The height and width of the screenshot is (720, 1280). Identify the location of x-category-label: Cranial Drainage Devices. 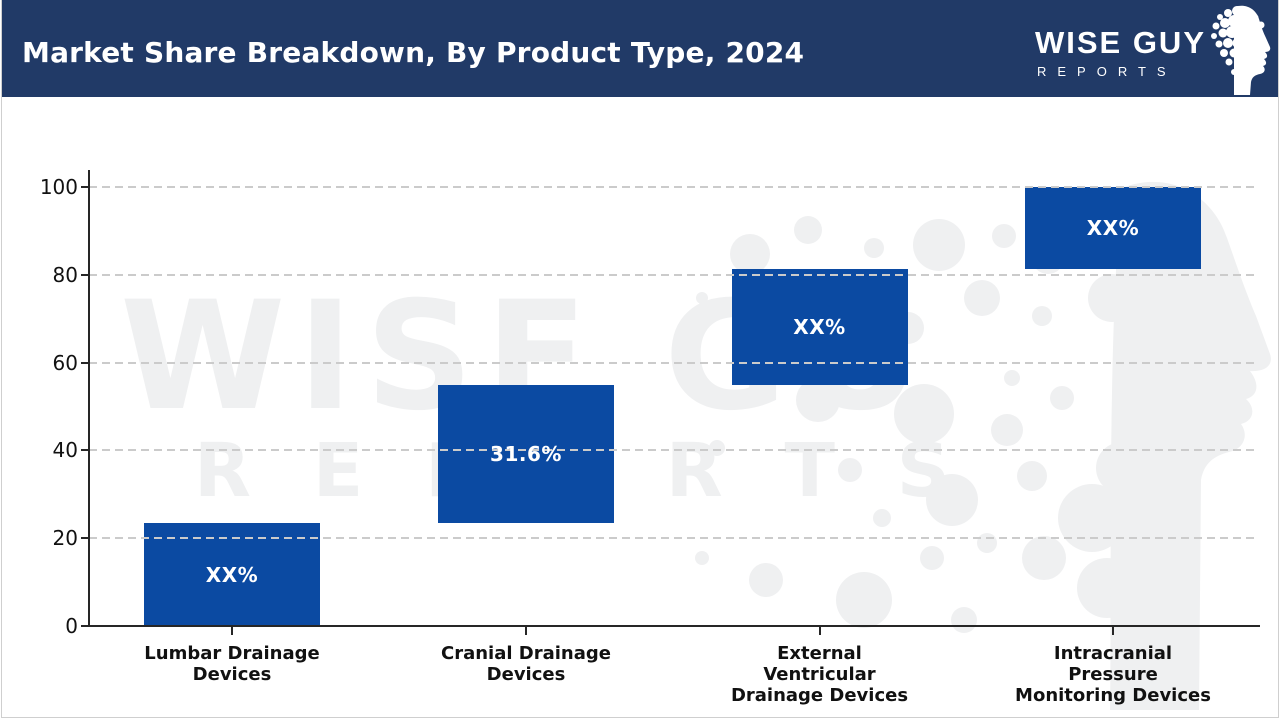
(526, 664).